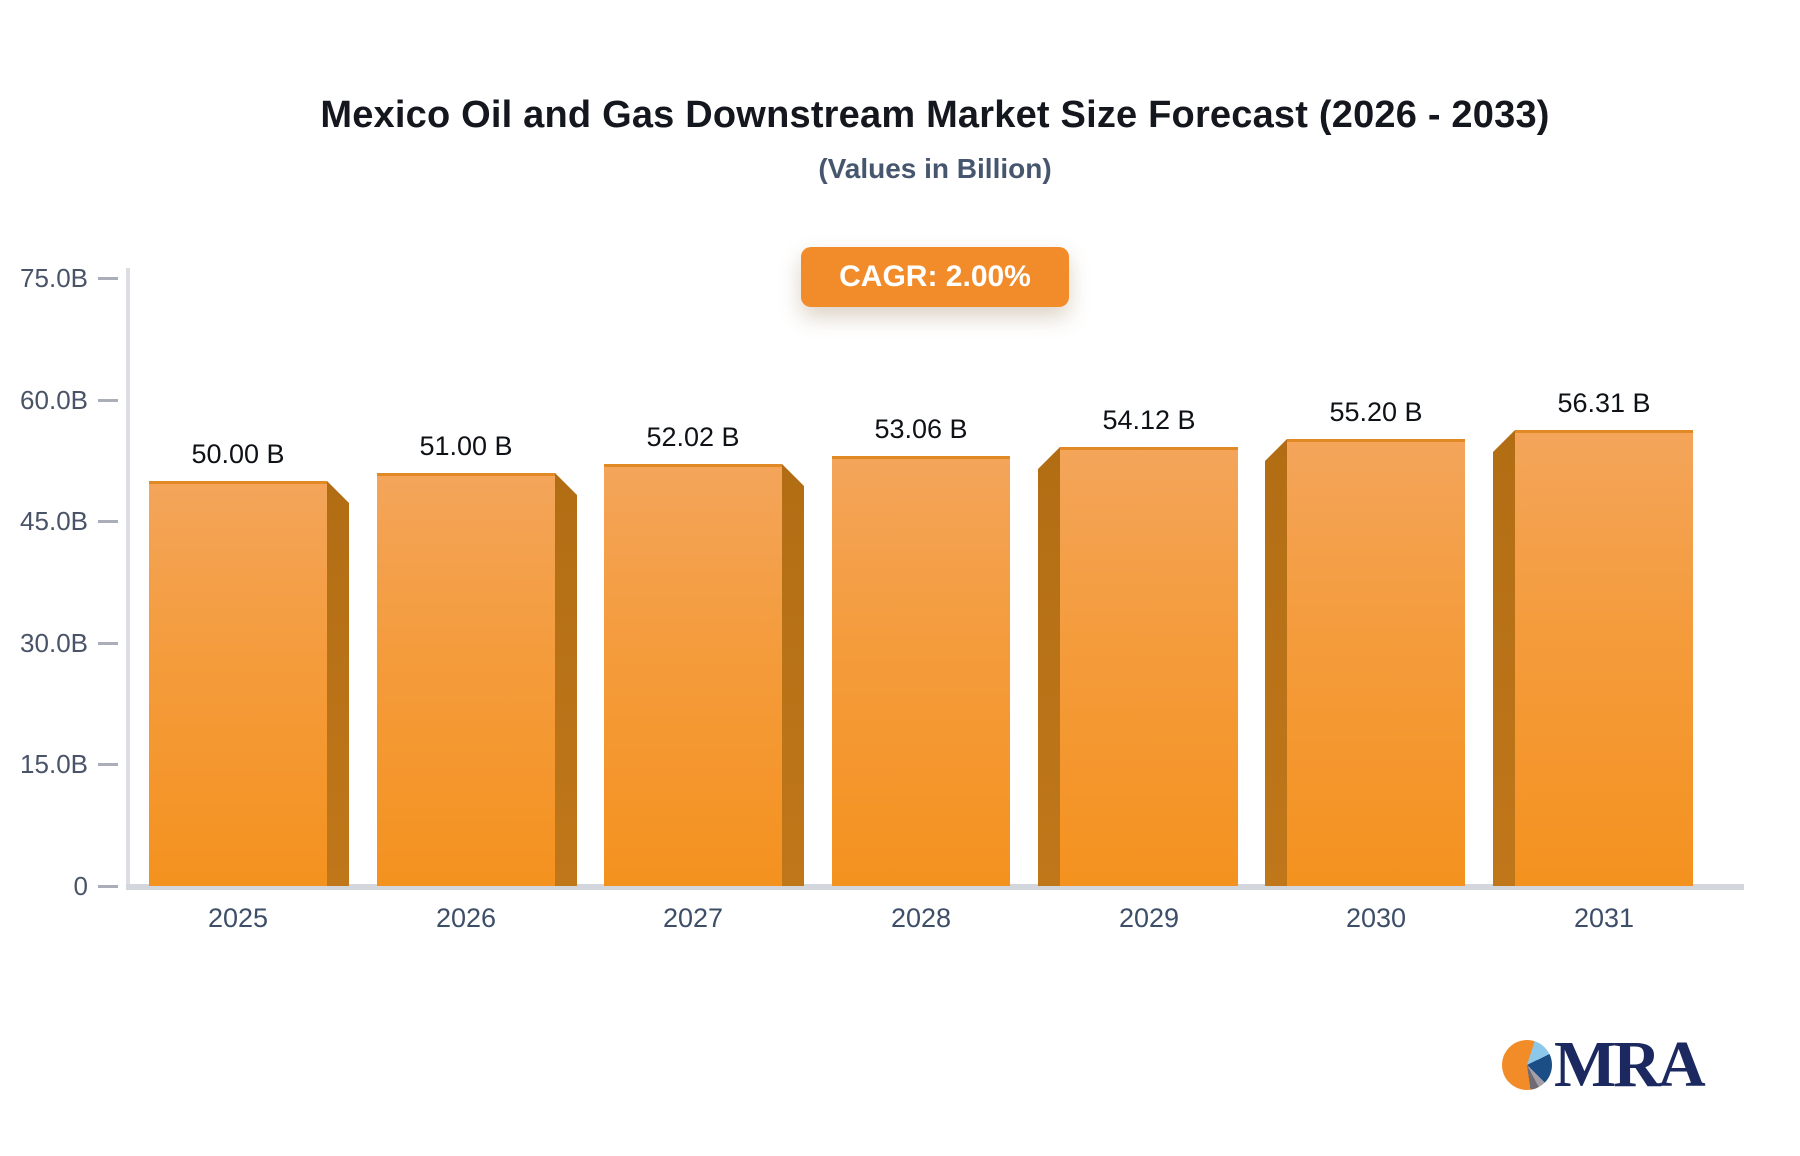  Describe the element at coordinates (1604, 918) in the screenshot. I see `x-tick-label: 2031` at that location.